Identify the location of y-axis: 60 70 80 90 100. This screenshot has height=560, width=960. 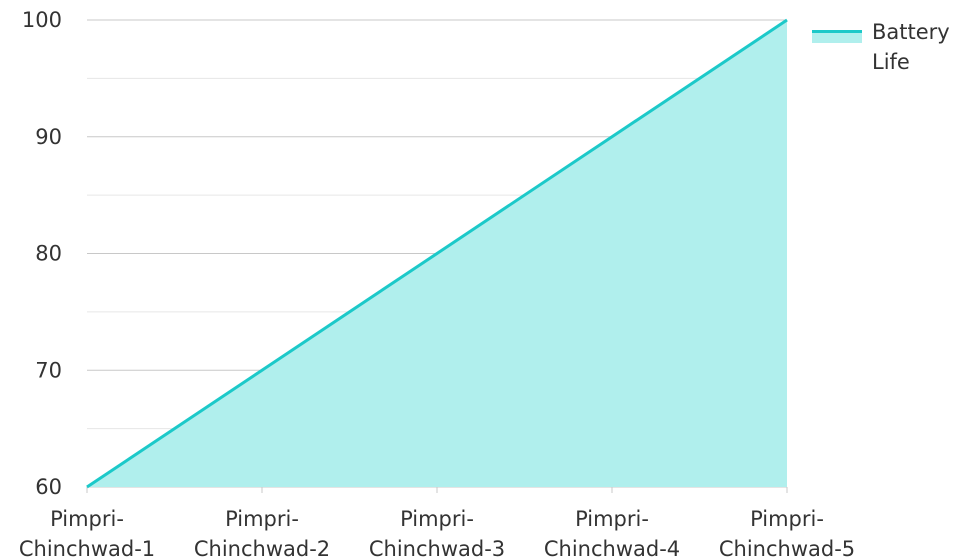
(42, 253).